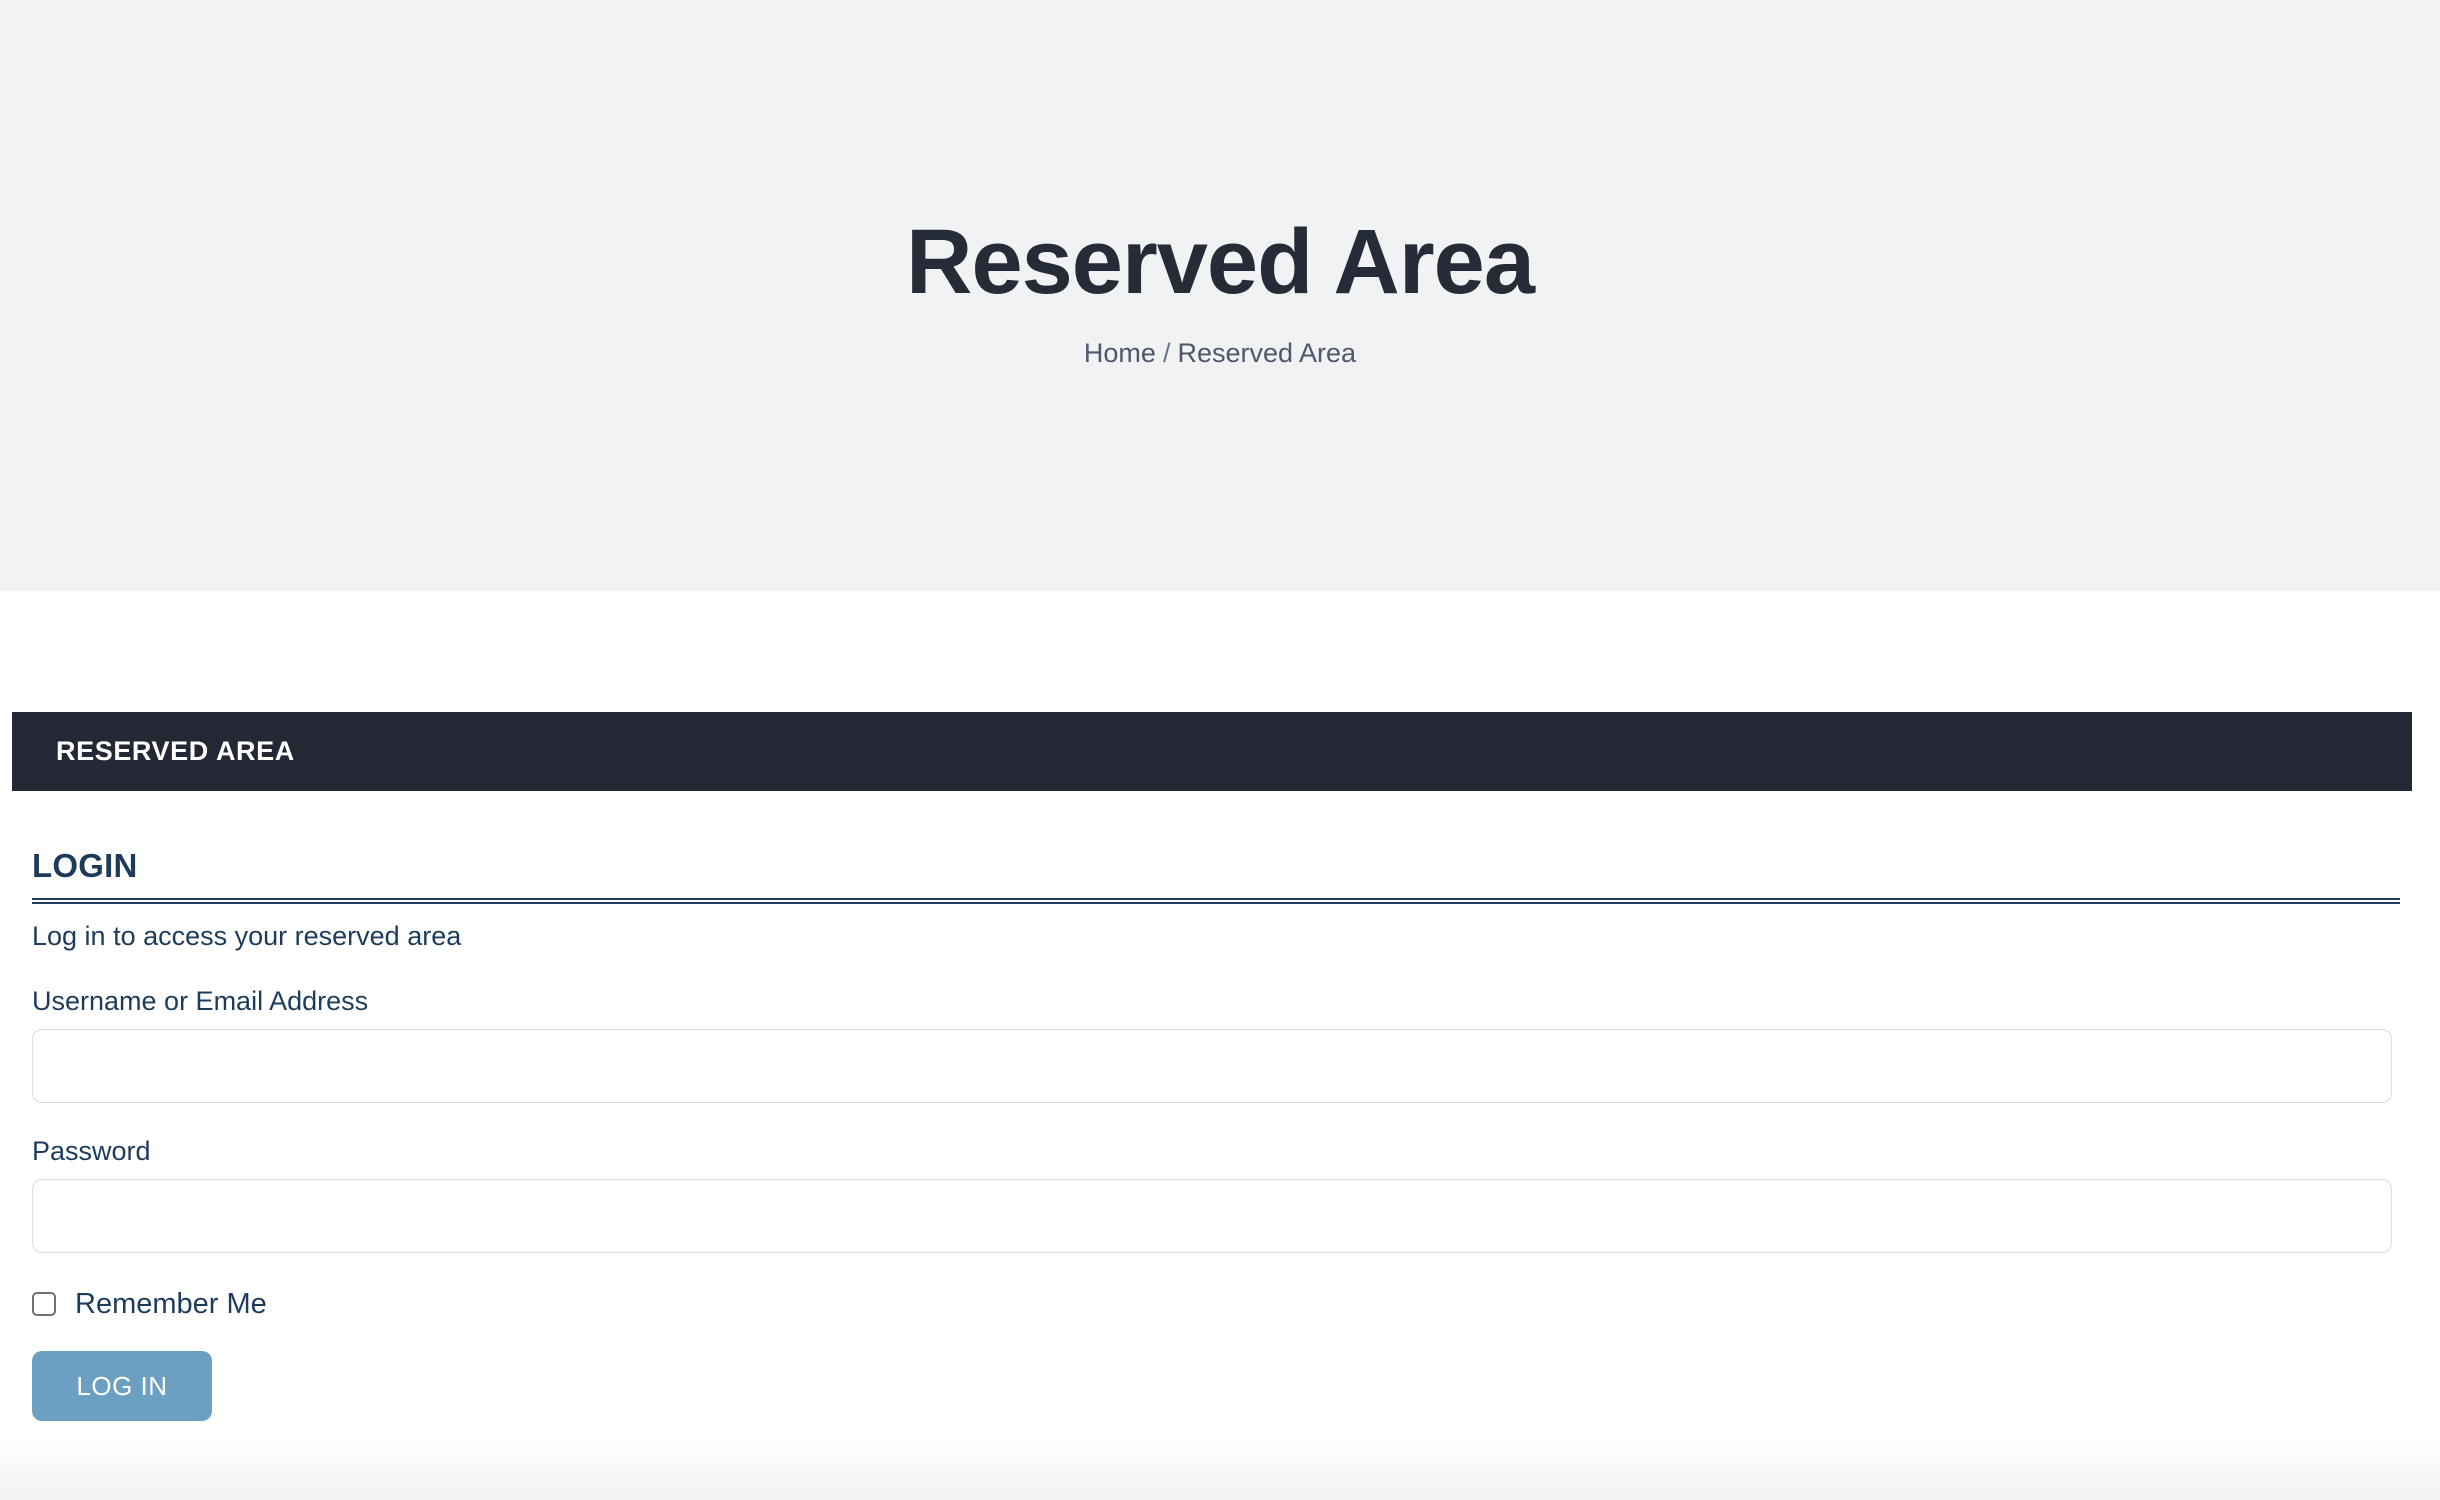 The width and height of the screenshot is (2440, 1500). Describe the element at coordinates (122, 1386) in the screenshot. I see `login-submit-button: LOG IN` at that location.